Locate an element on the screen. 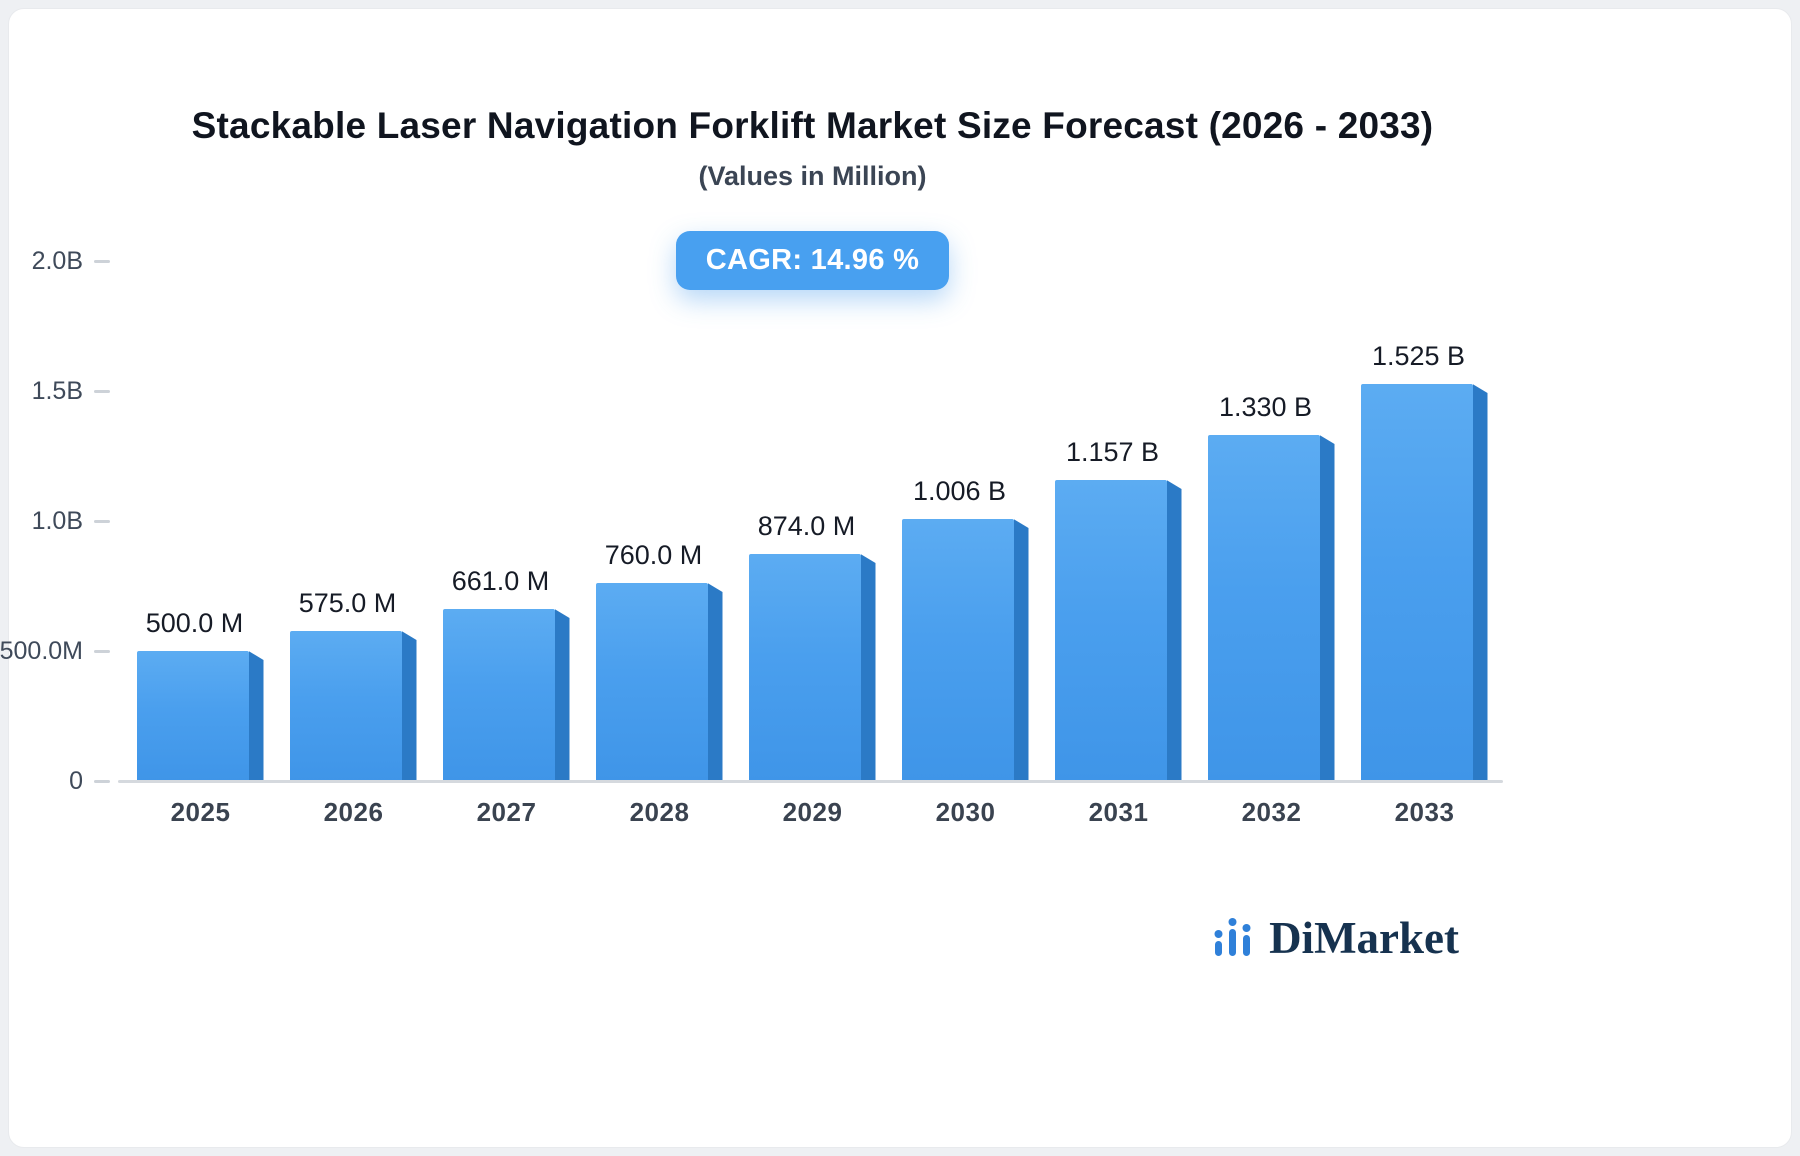 The height and width of the screenshot is (1156, 1800). bar-value-label: 661.0 M is located at coordinates (500, 581).